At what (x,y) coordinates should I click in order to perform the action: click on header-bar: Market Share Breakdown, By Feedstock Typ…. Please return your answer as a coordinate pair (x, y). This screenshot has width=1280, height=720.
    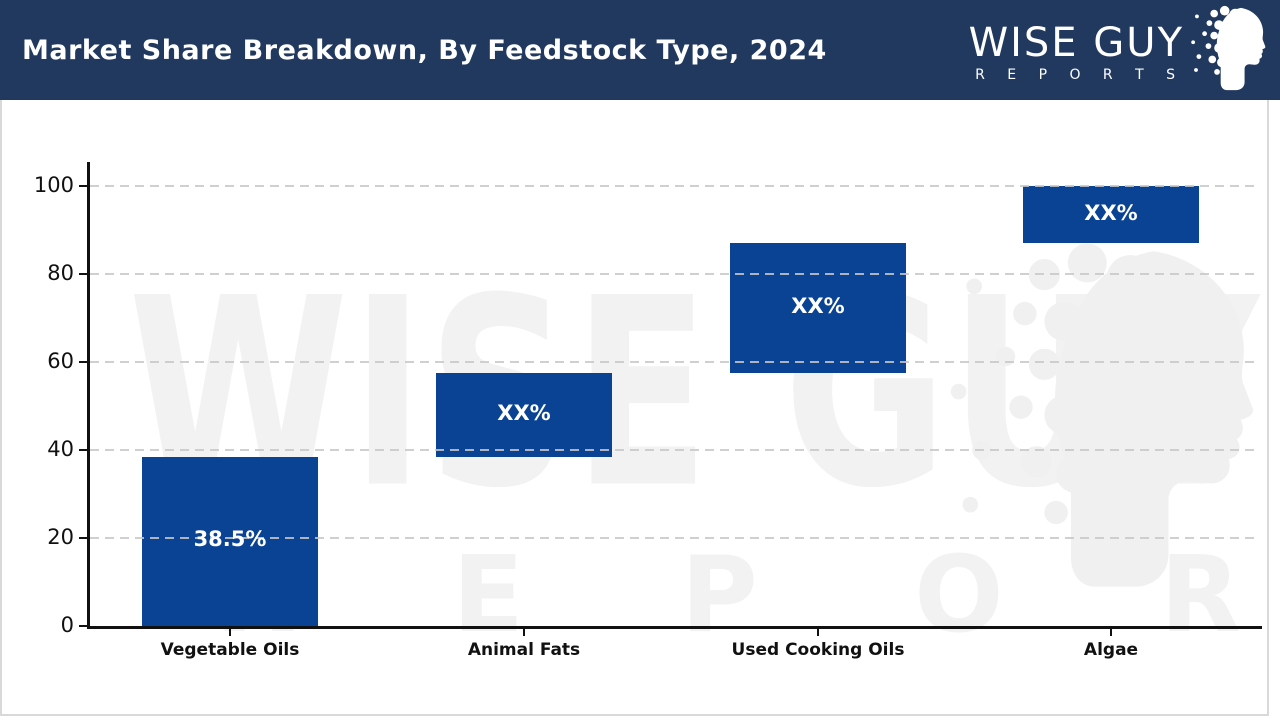
    Looking at the image, I should click on (640, 50).